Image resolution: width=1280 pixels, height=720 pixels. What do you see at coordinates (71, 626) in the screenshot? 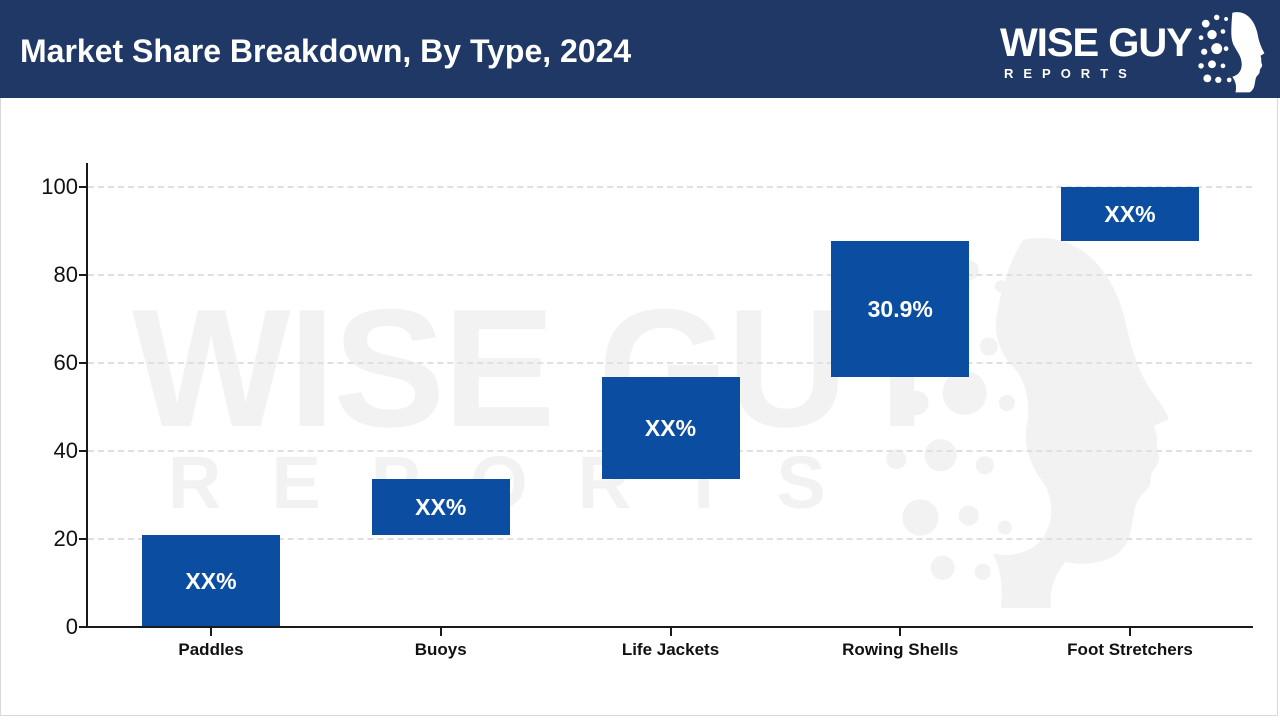
I see `y-tick-label-0: 0` at bounding box center [71, 626].